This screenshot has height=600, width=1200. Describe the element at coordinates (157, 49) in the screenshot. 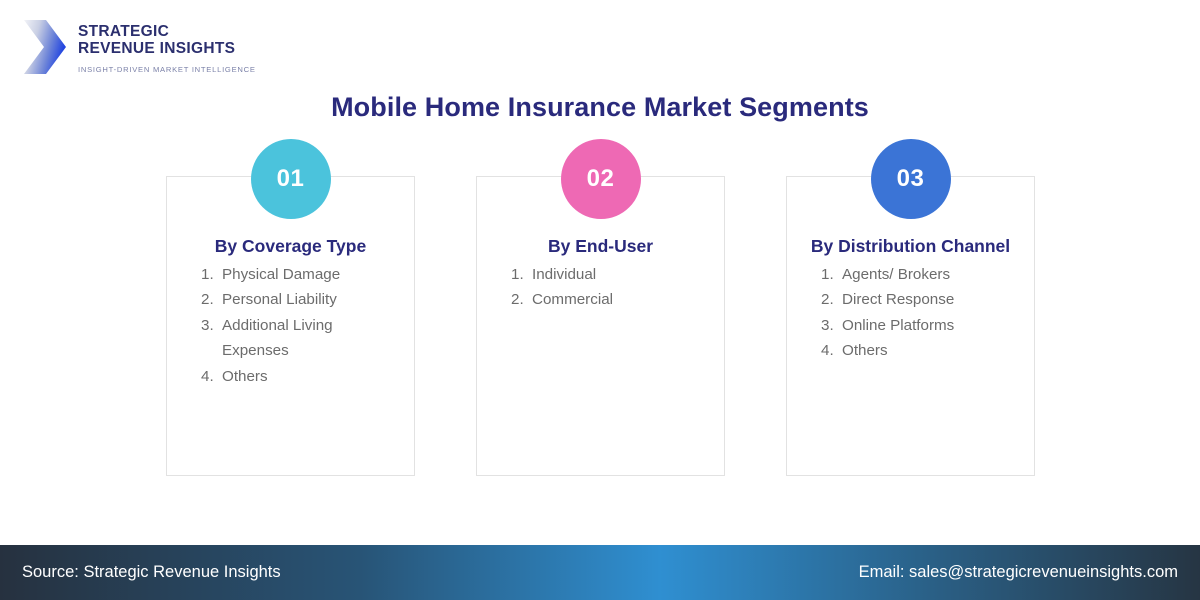

I see `brand-name-line2: REVENUE INSIGHTS` at that location.